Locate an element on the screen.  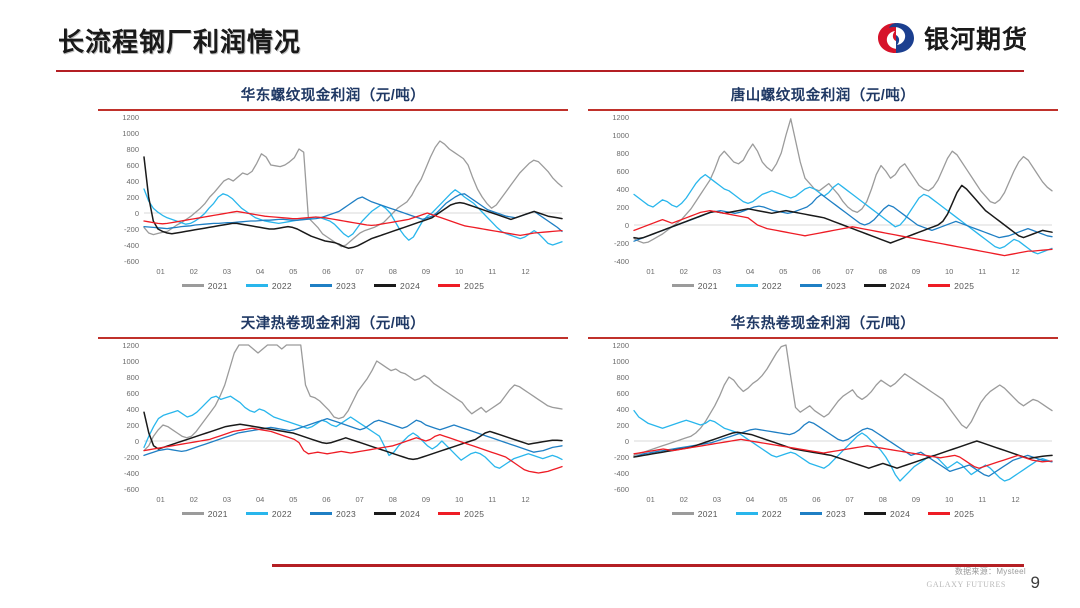
chart-title: 唐山螺纹现金利润（元/吨） is located at coordinates (823, 96).